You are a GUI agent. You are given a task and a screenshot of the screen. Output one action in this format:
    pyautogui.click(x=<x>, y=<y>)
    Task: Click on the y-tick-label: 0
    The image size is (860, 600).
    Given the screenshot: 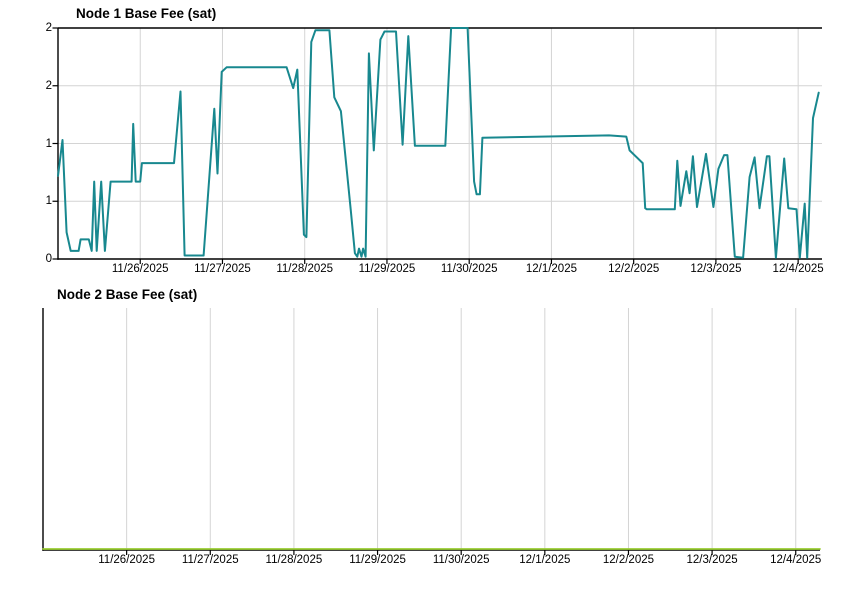 What is the action you would take?
    pyautogui.click(x=48, y=259)
    